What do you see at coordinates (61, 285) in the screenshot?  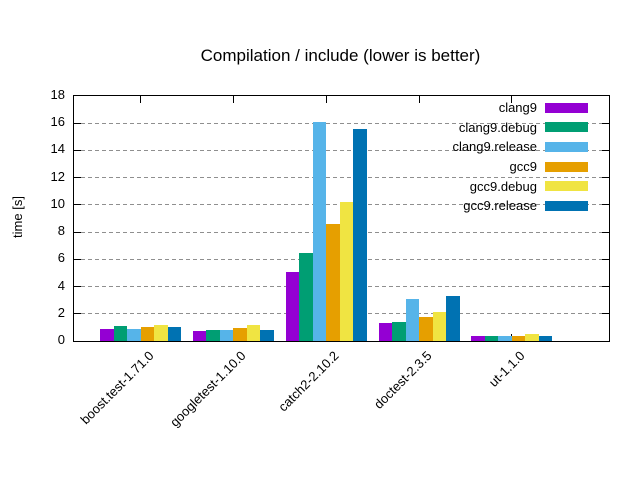 I see `y-tick-label: 4` at bounding box center [61, 285].